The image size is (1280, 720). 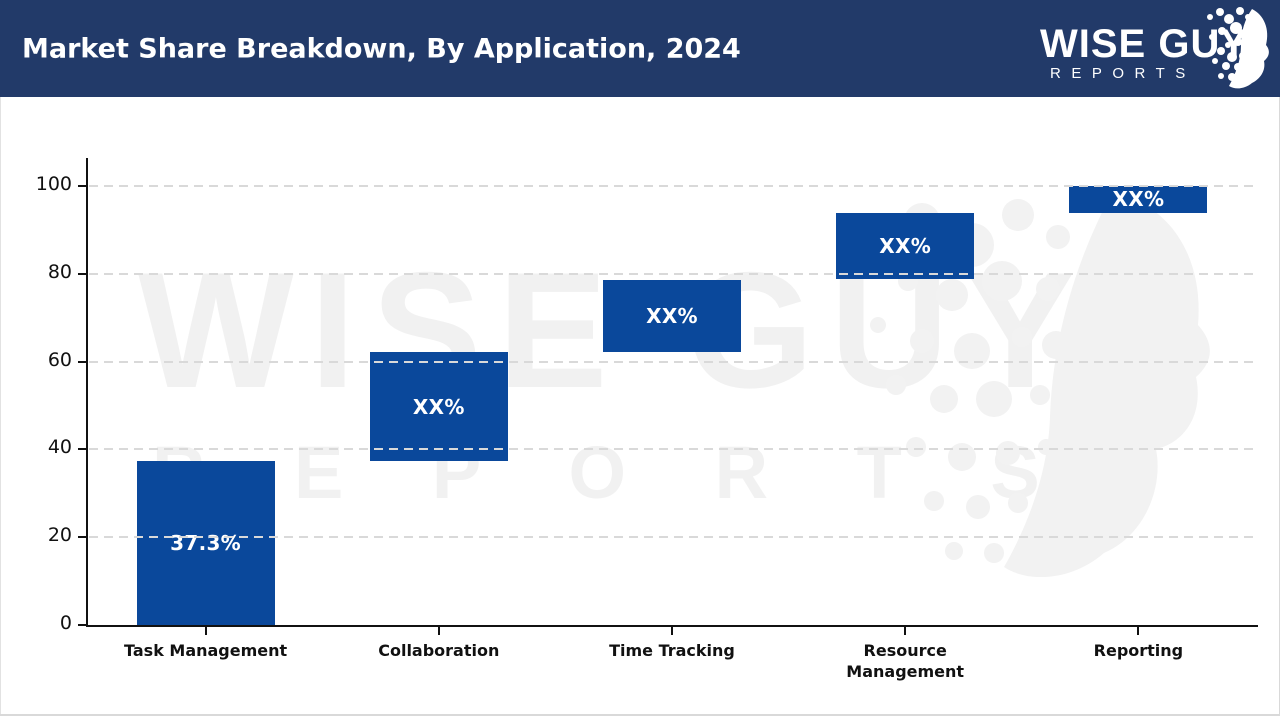 I want to click on bar-time-tracking: XX%, so click(x=672, y=316).